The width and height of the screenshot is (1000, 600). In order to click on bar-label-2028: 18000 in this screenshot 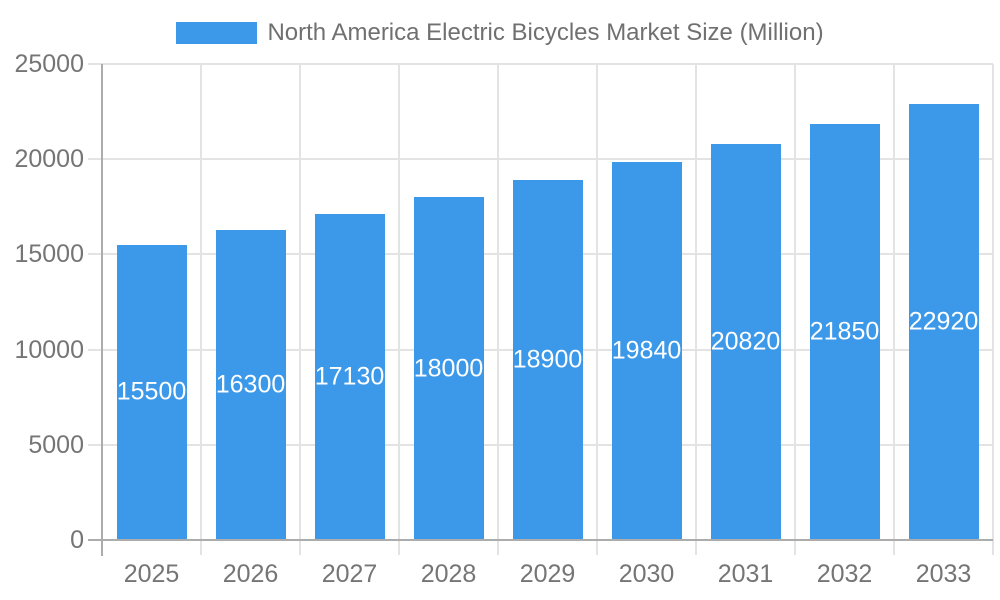, I will do `click(448, 368)`.